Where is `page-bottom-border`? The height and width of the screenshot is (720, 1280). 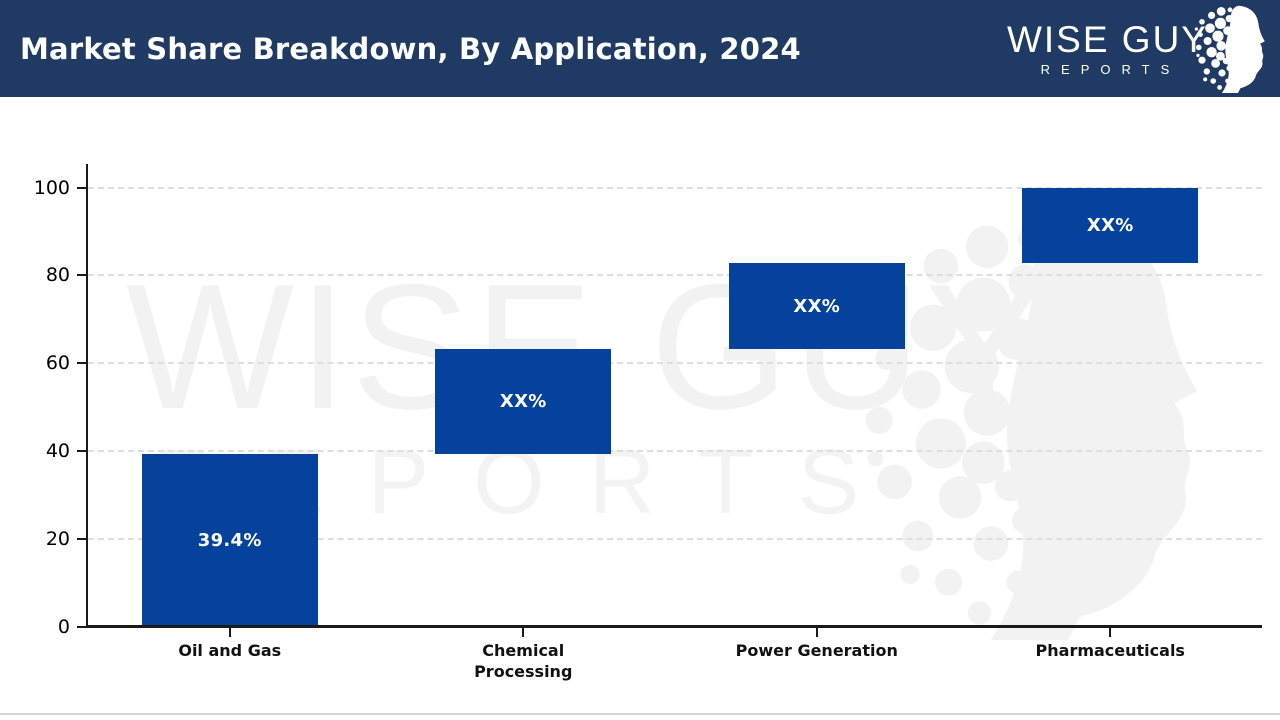 page-bottom-border is located at coordinates (640, 714).